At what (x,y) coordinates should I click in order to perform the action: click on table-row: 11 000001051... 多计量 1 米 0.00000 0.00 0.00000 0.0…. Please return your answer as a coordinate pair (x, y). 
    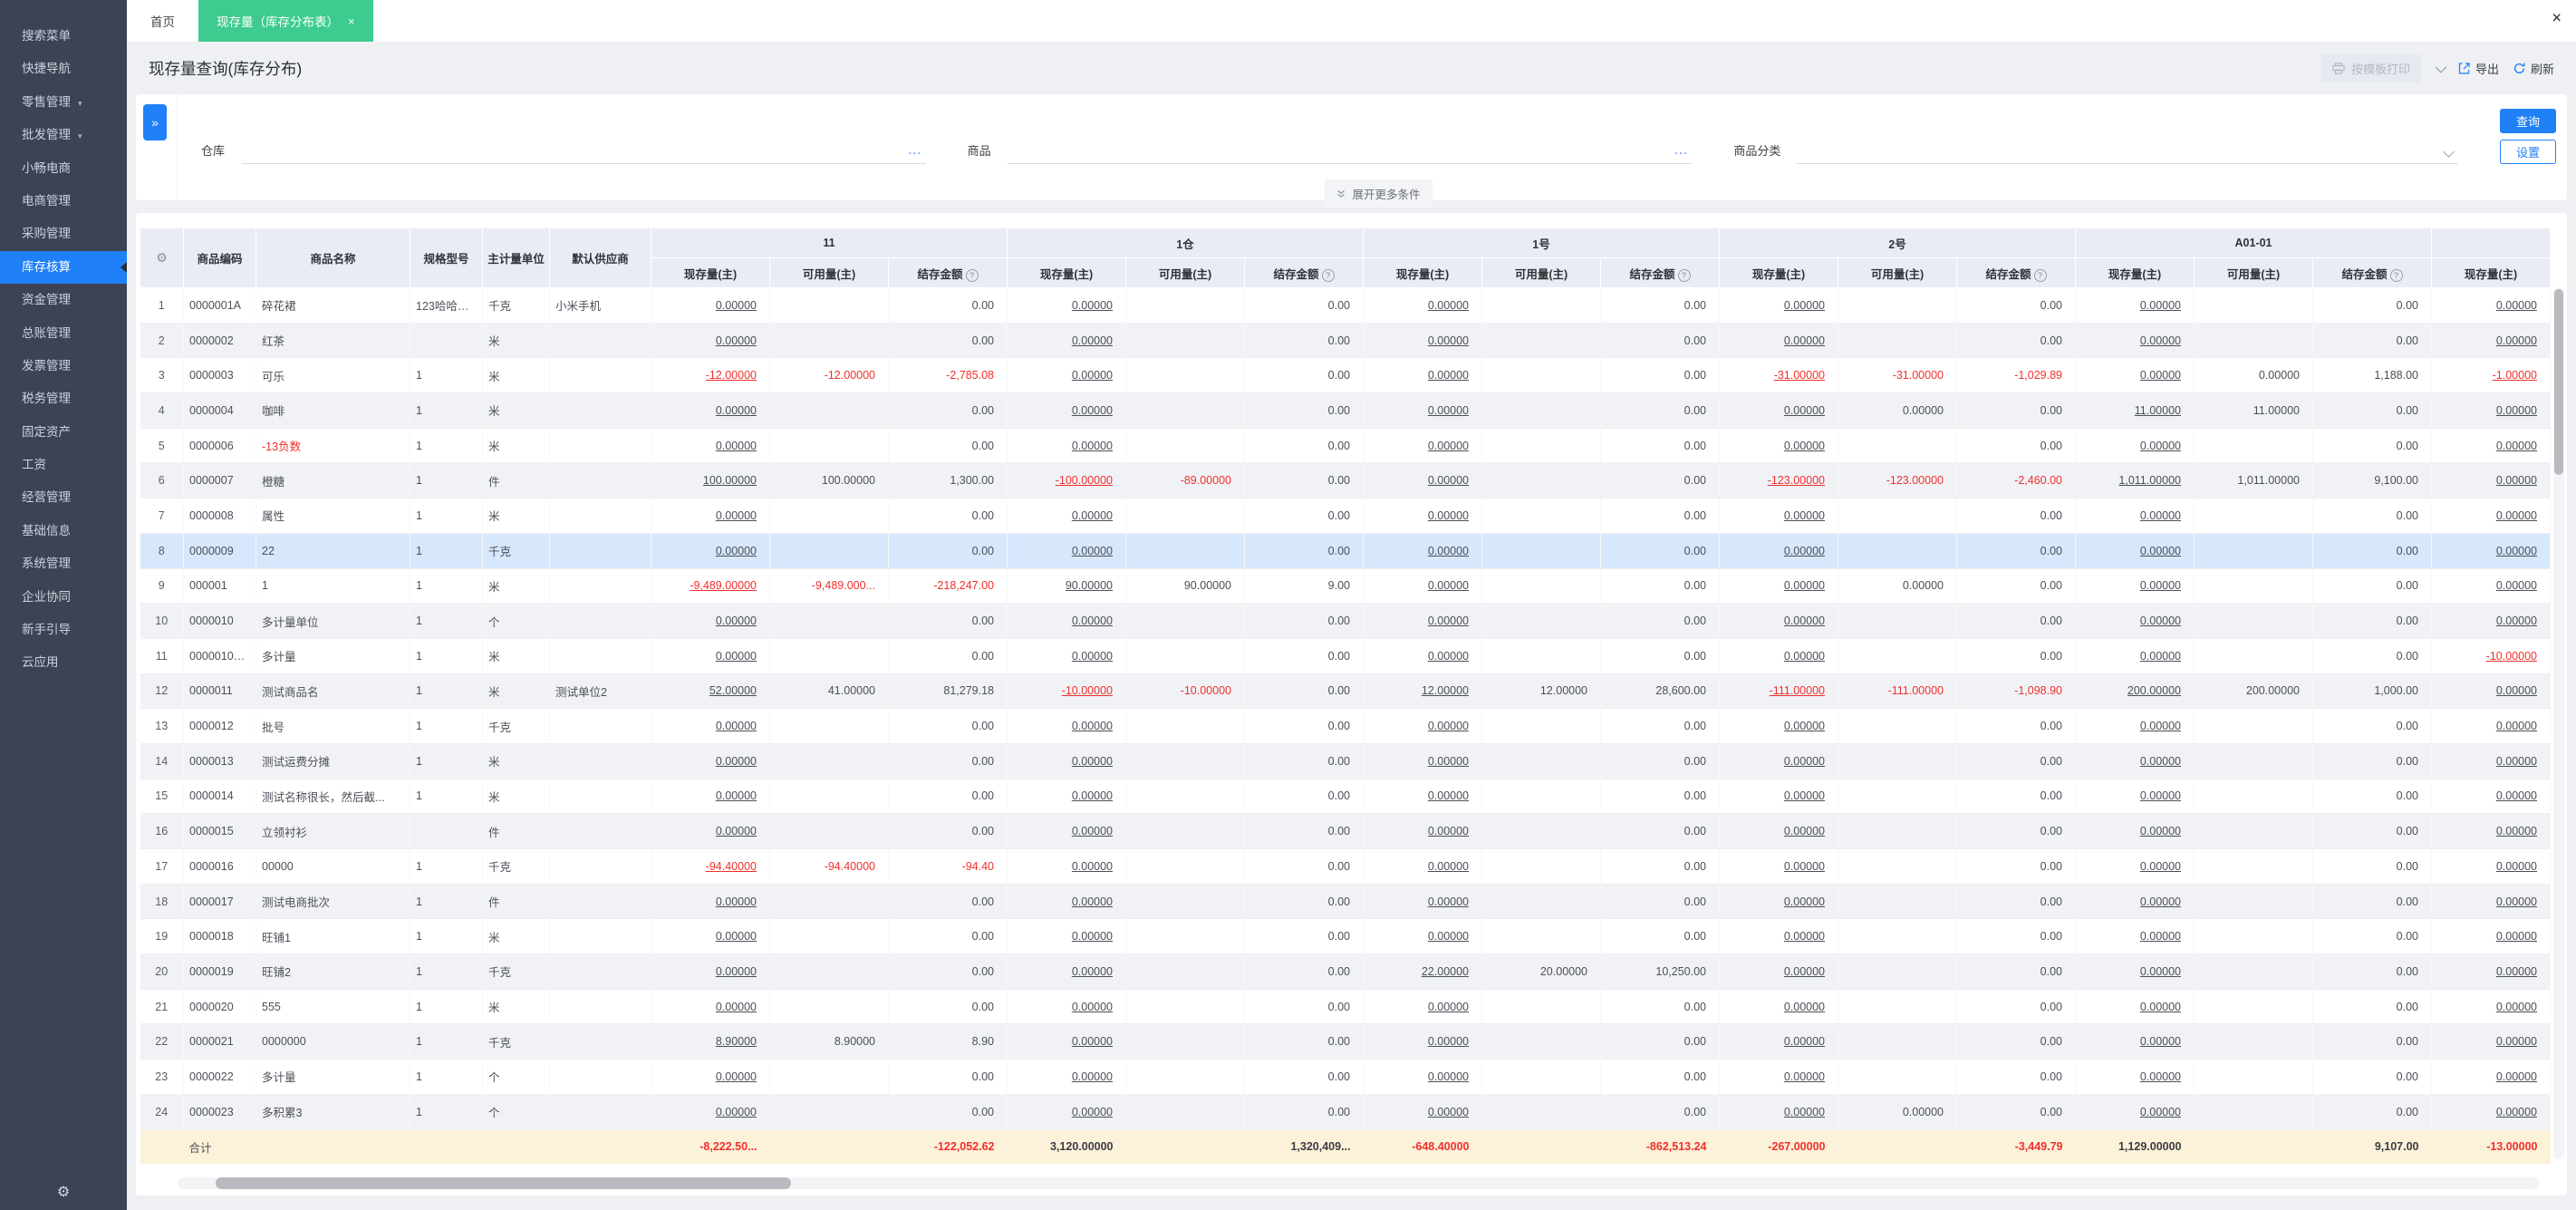
    Looking at the image, I should click on (1345, 656).